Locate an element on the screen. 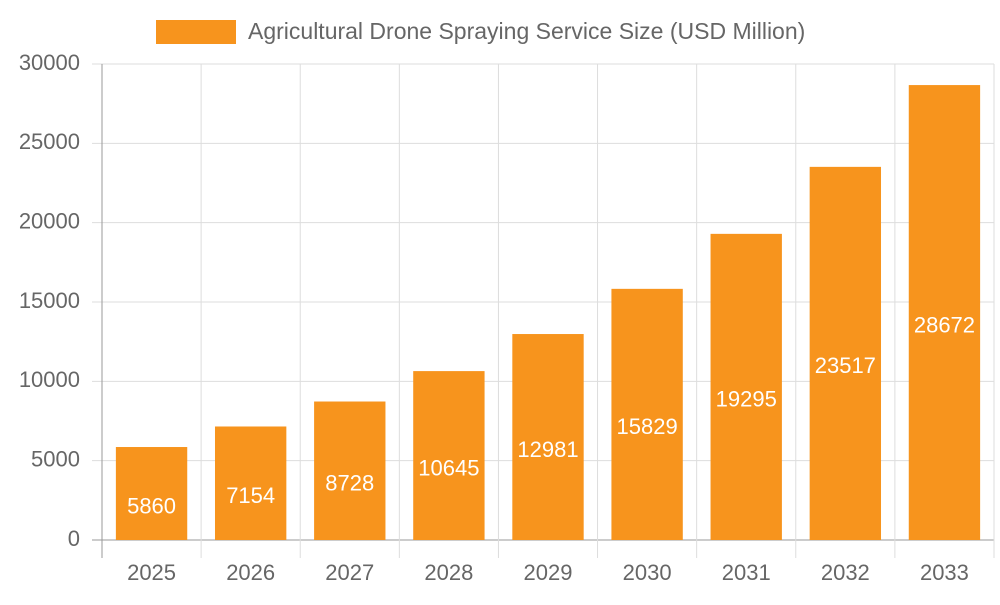 This screenshot has height=605, width=1000. x-tick-label: 2029 is located at coordinates (548, 572).